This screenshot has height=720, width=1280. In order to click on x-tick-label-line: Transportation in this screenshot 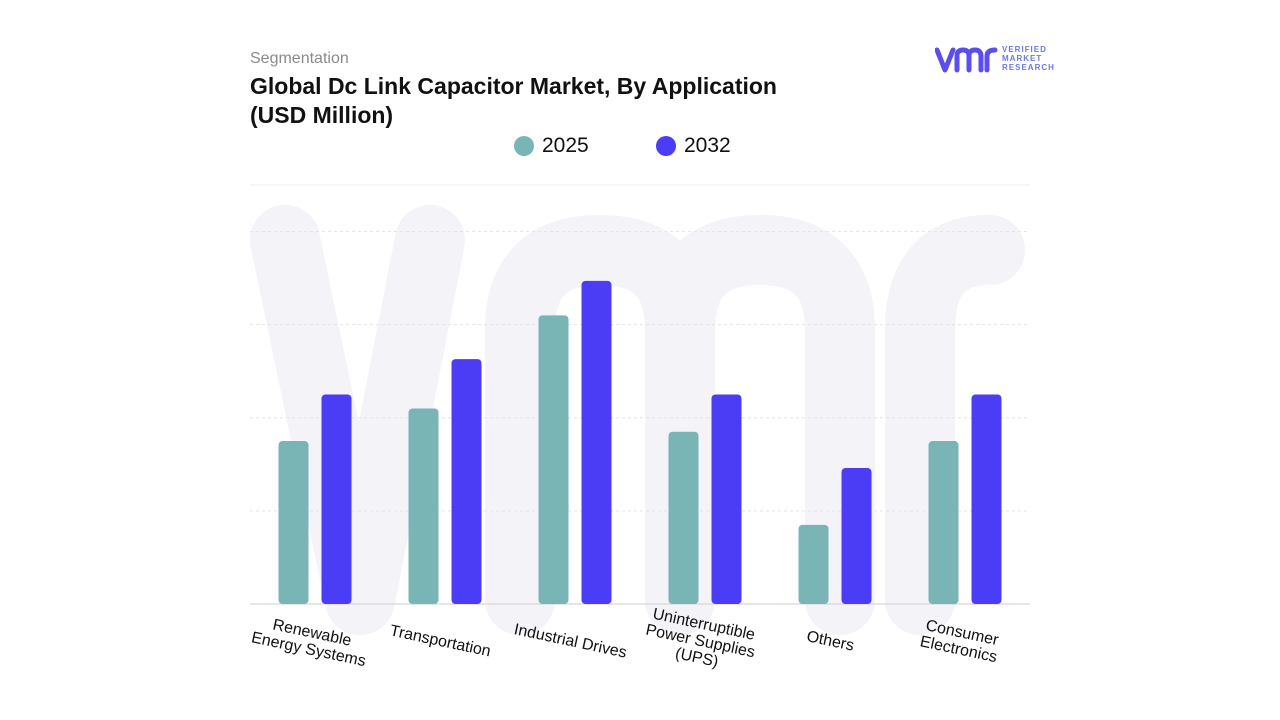, I will do `click(440, 641)`.